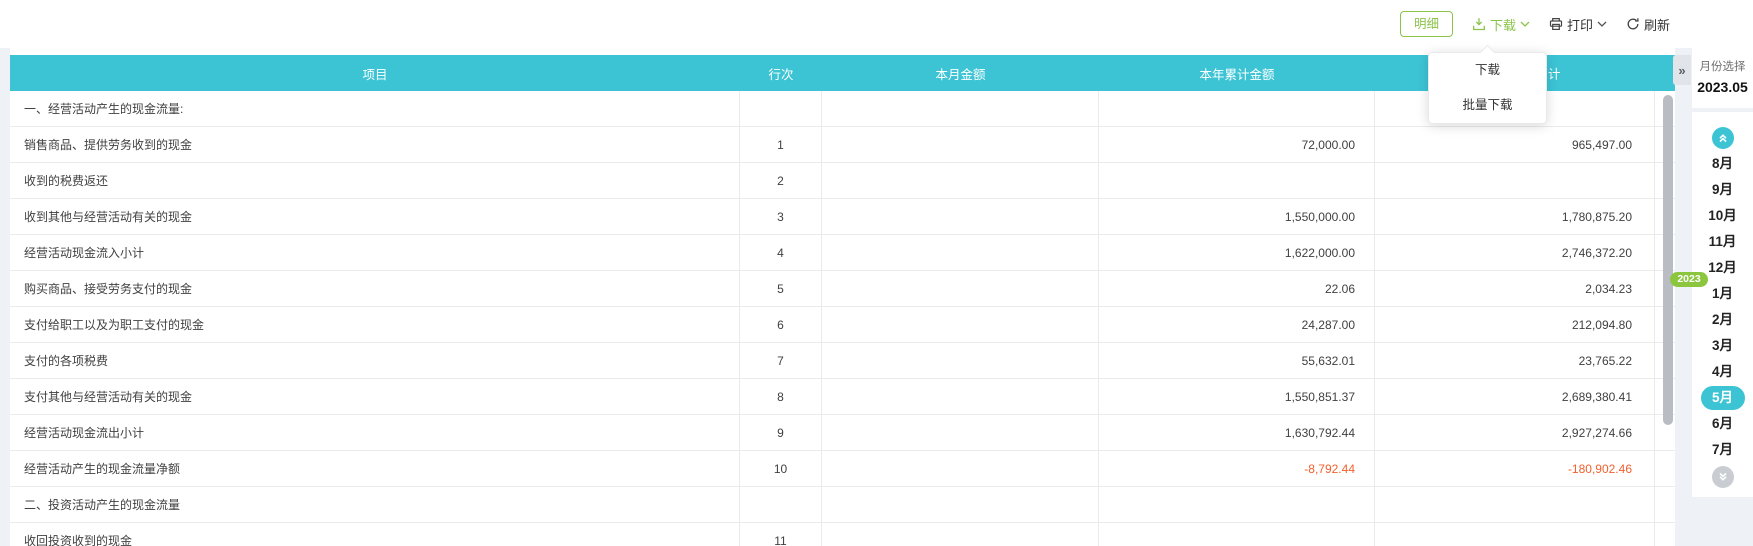 The image size is (1753, 546). What do you see at coordinates (842, 253) in the screenshot?
I see `table-row: 经营活动现金流入小计 4 1,622,000.00 2,746,372.20` at bounding box center [842, 253].